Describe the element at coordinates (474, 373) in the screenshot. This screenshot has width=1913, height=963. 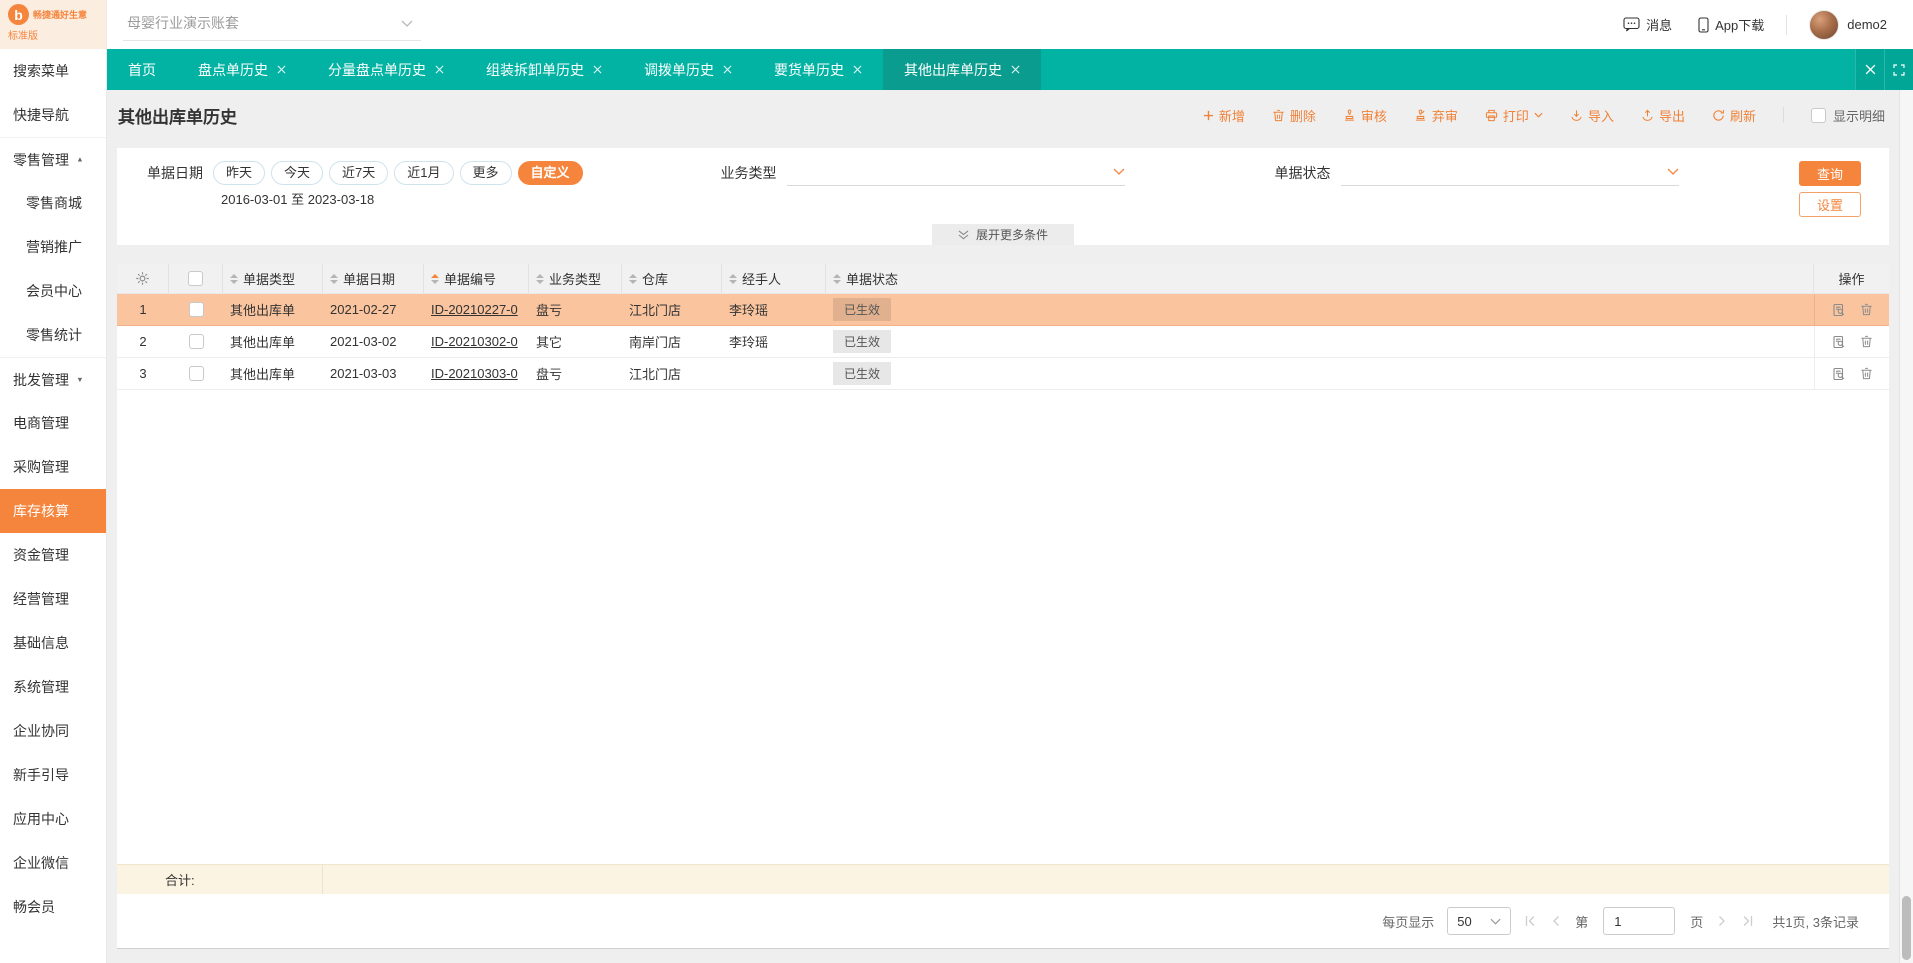
I see `doc-no-link: ID-20210303-0` at that location.